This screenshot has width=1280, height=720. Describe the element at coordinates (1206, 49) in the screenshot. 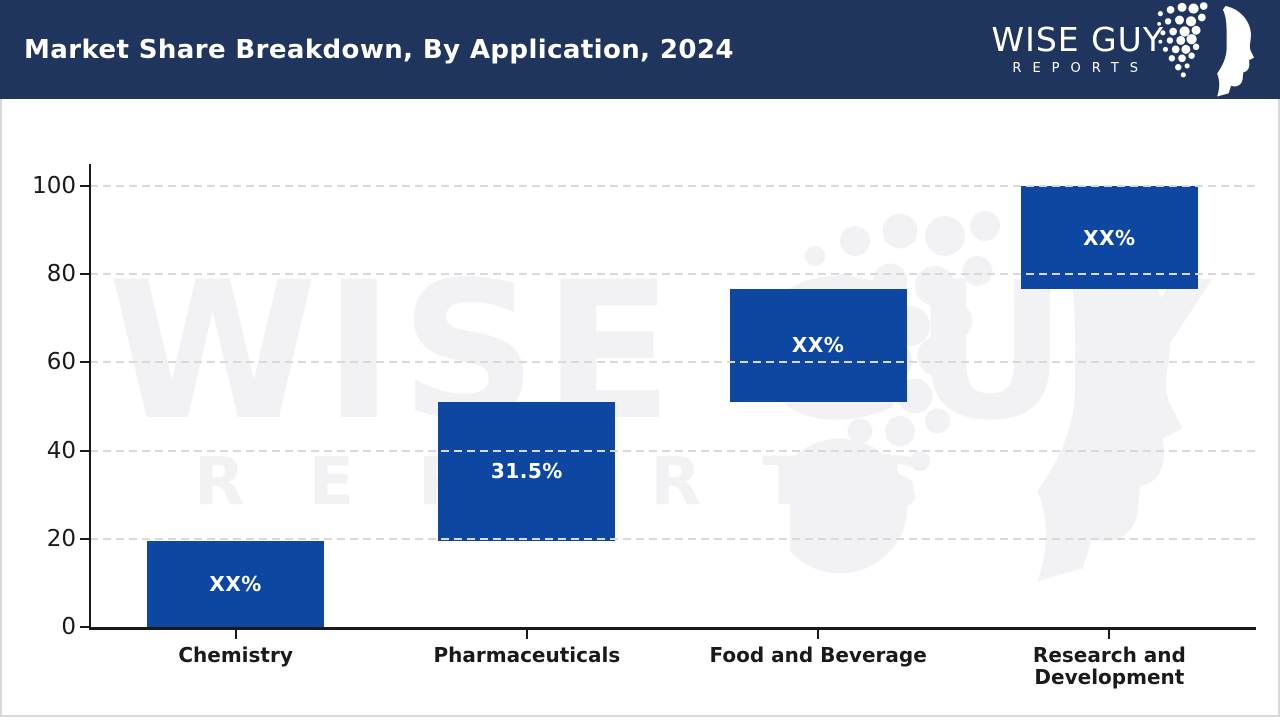

I see `wise-guy-face-icon` at that location.